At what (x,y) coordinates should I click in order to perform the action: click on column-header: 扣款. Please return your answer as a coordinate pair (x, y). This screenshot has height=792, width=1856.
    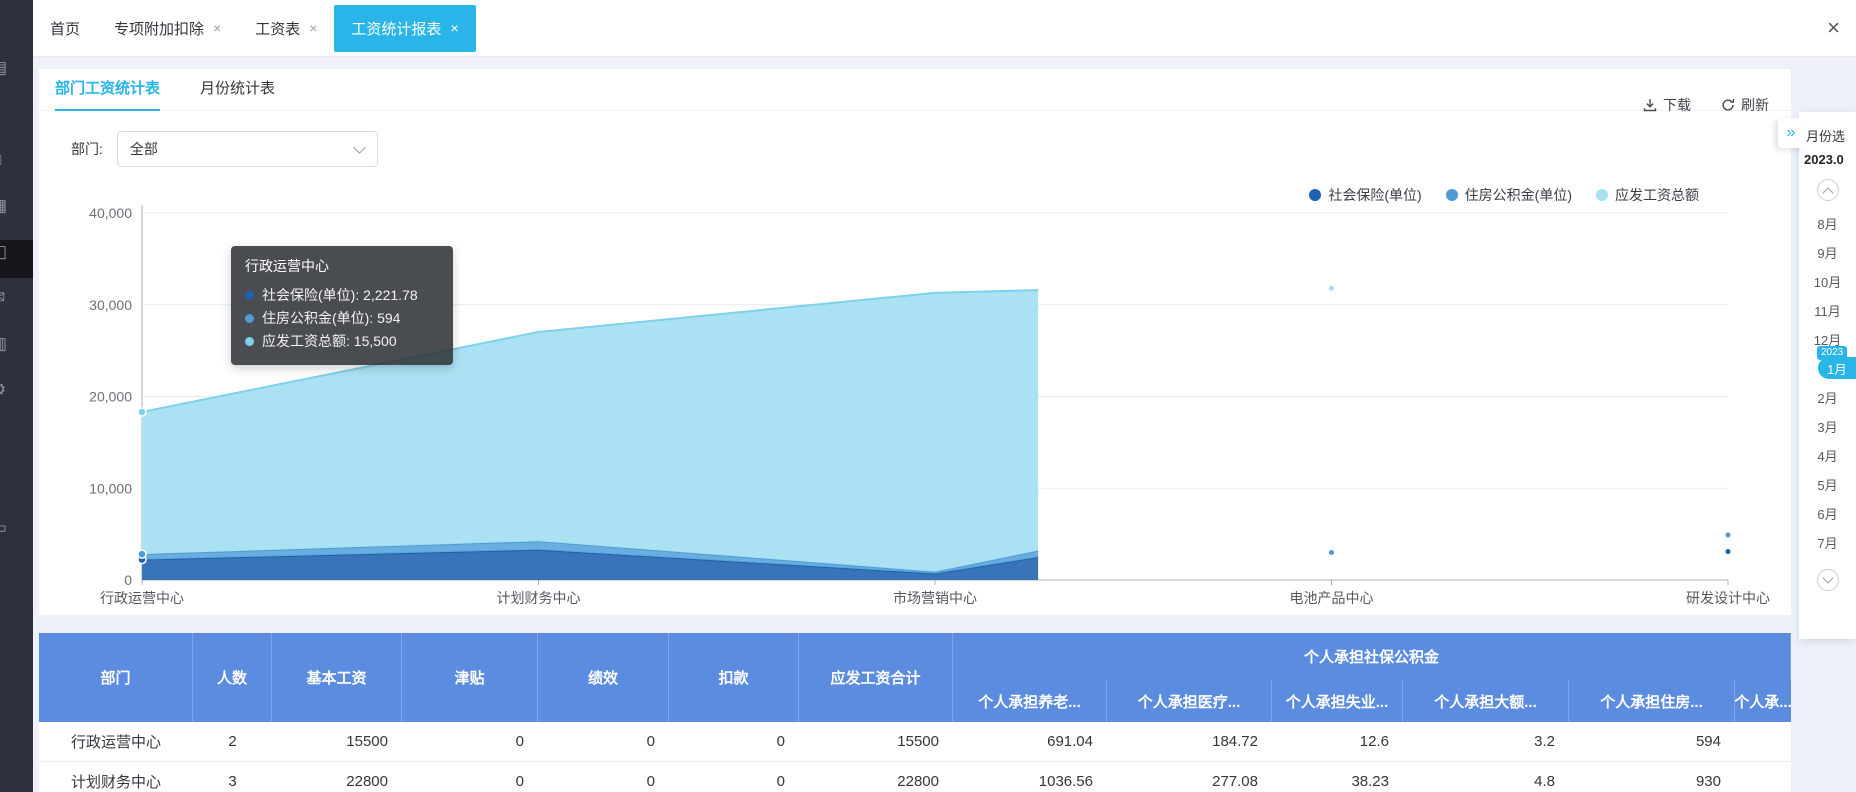
    Looking at the image, I should click on (734, 677).